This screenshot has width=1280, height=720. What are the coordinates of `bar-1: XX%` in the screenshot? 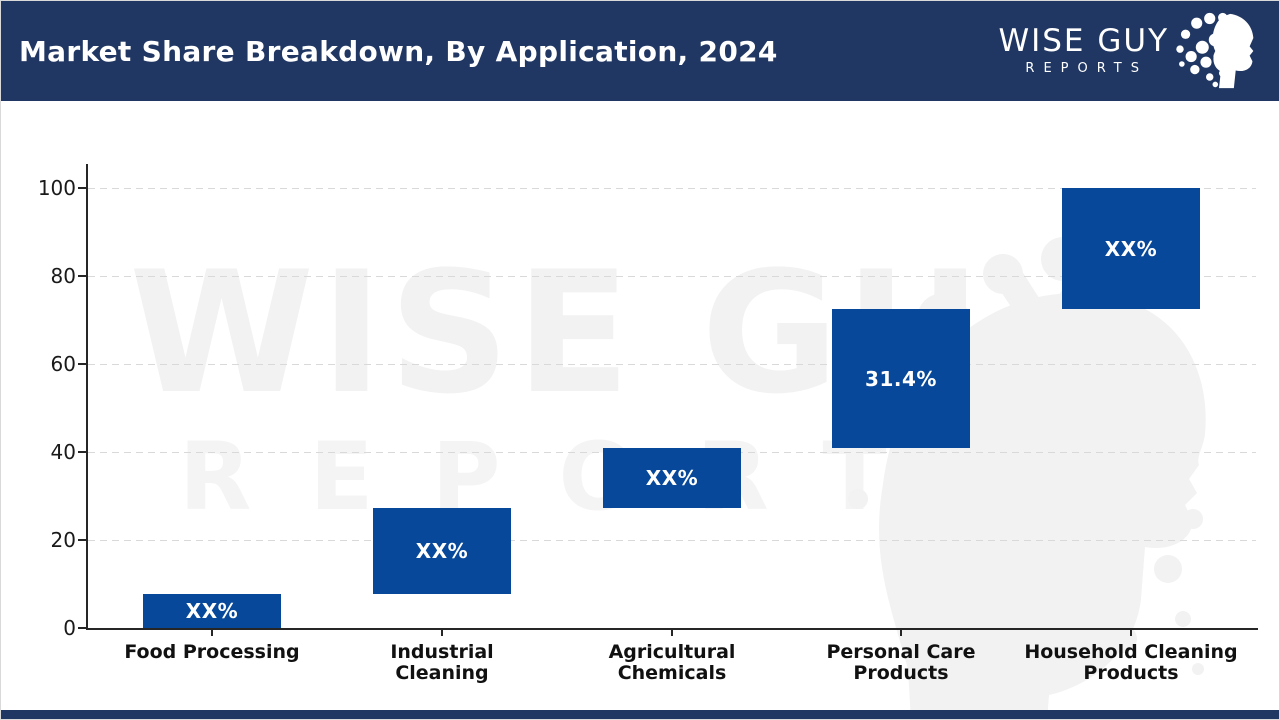 It's located at (442, 551).